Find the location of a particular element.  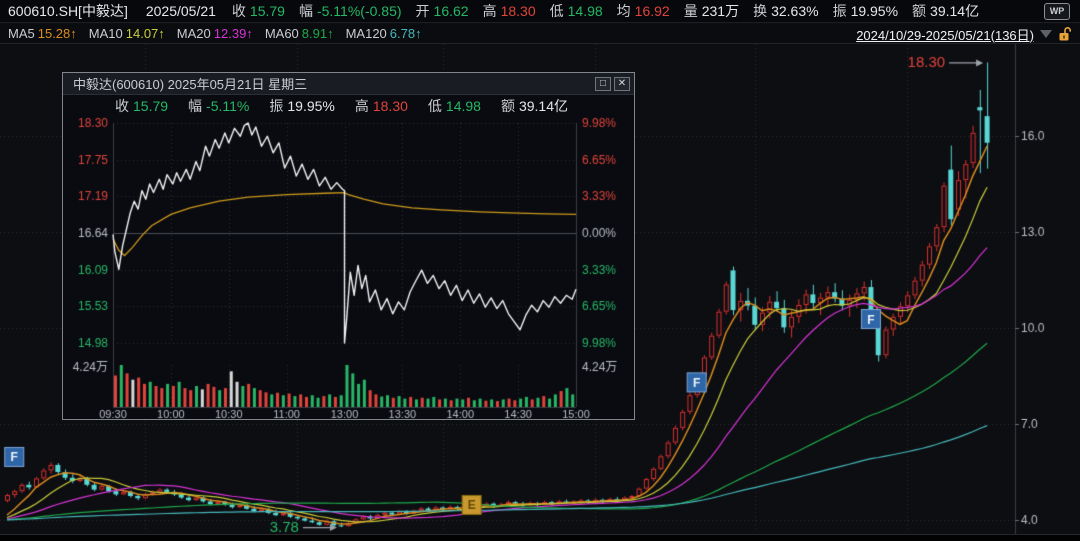

intraday-stat-field: 幅 -5.11% is located at coordinates (219, 106).